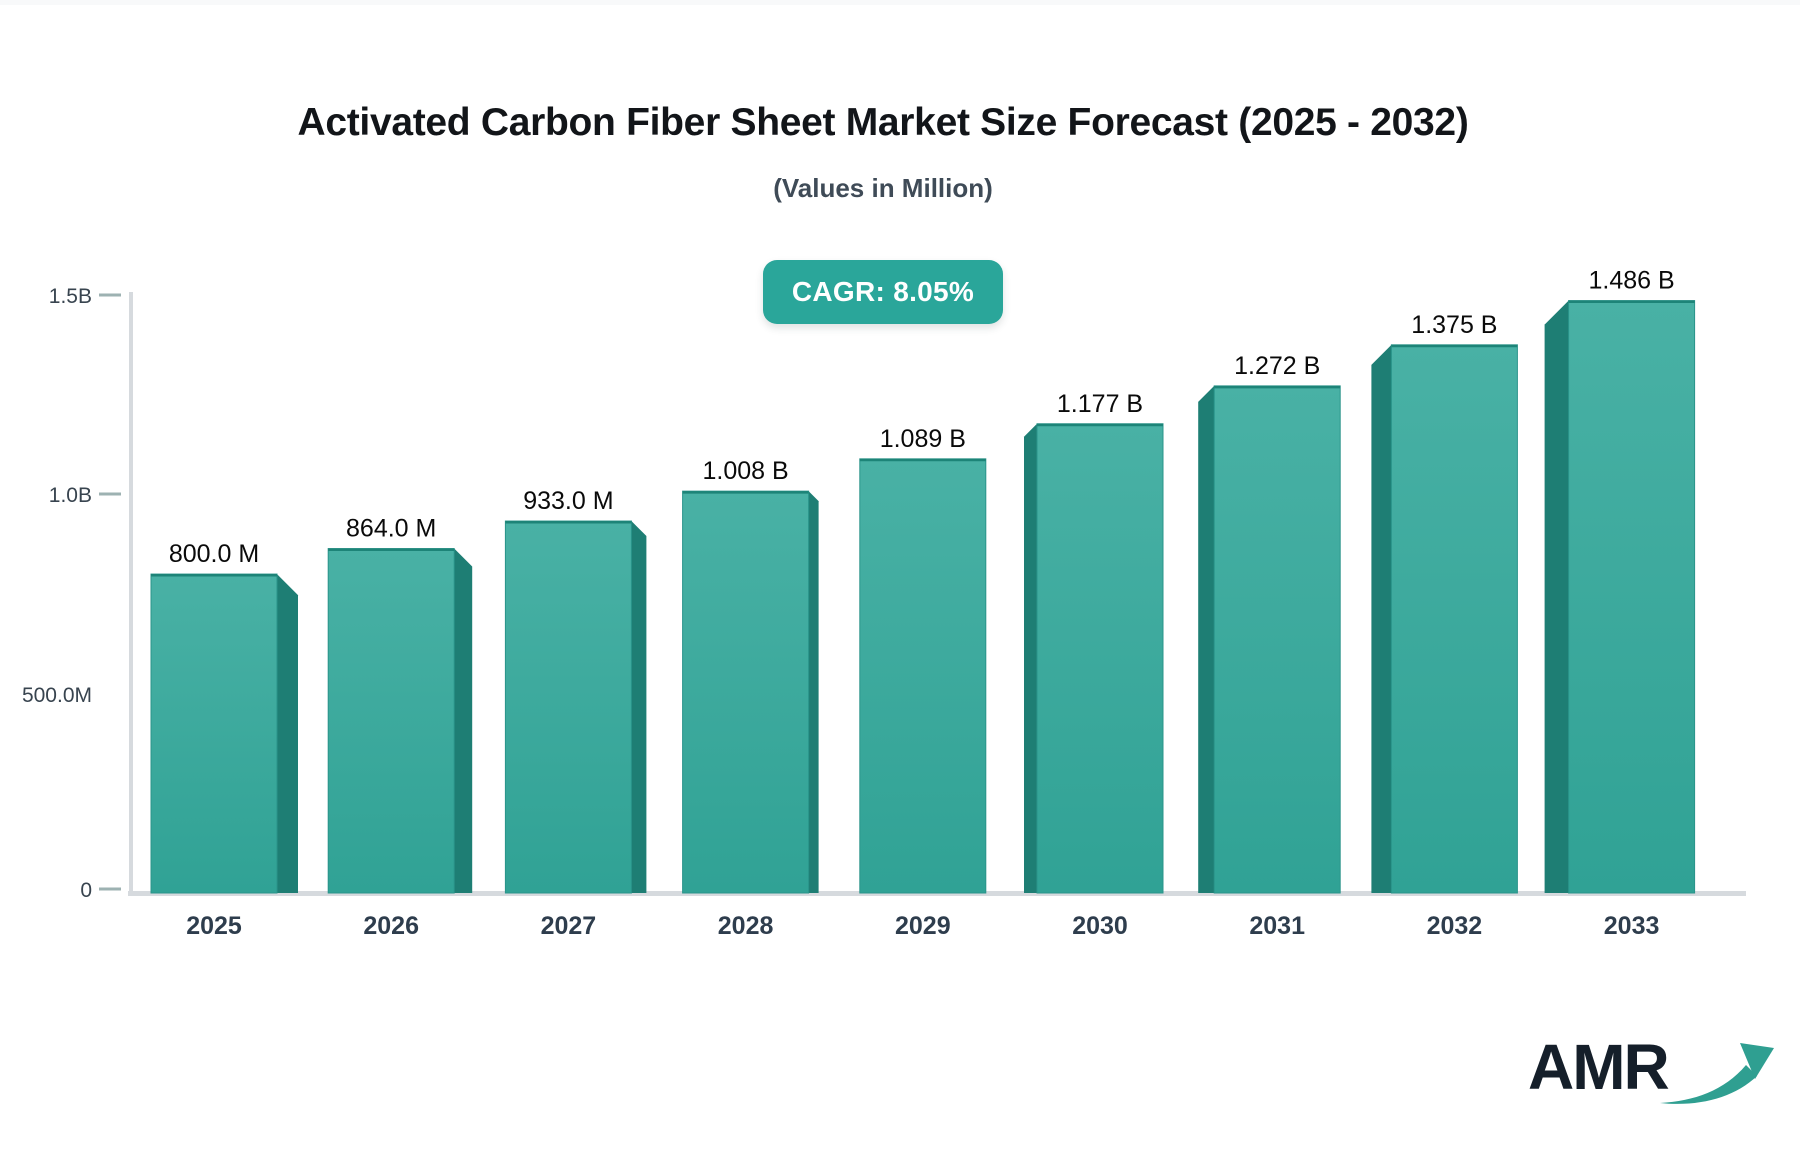 The image size is (1800, 1156). Describe the element at coordinates (1100, 658) in the screenshot. I see `bar-2030` at that location.